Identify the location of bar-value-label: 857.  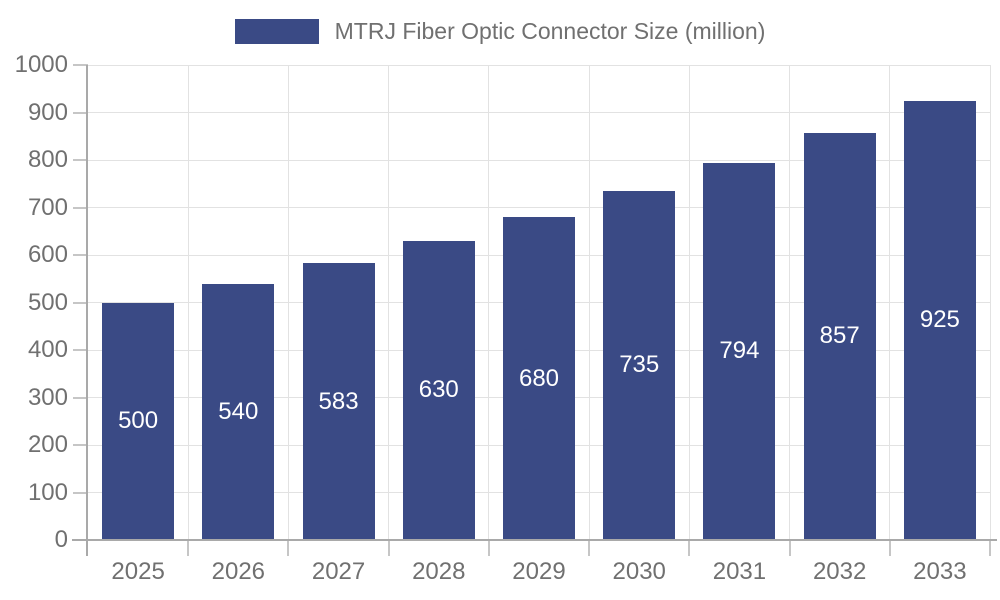
(839, 336).